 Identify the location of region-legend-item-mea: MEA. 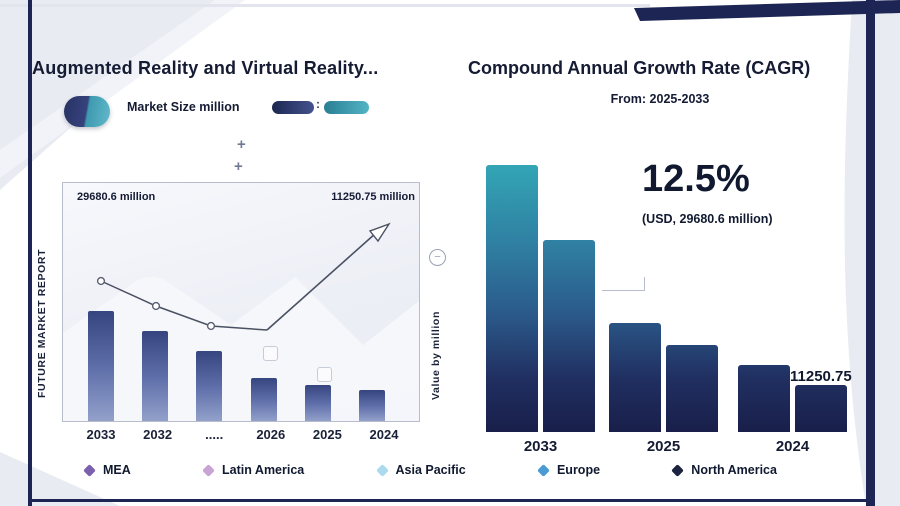
(107, 470).